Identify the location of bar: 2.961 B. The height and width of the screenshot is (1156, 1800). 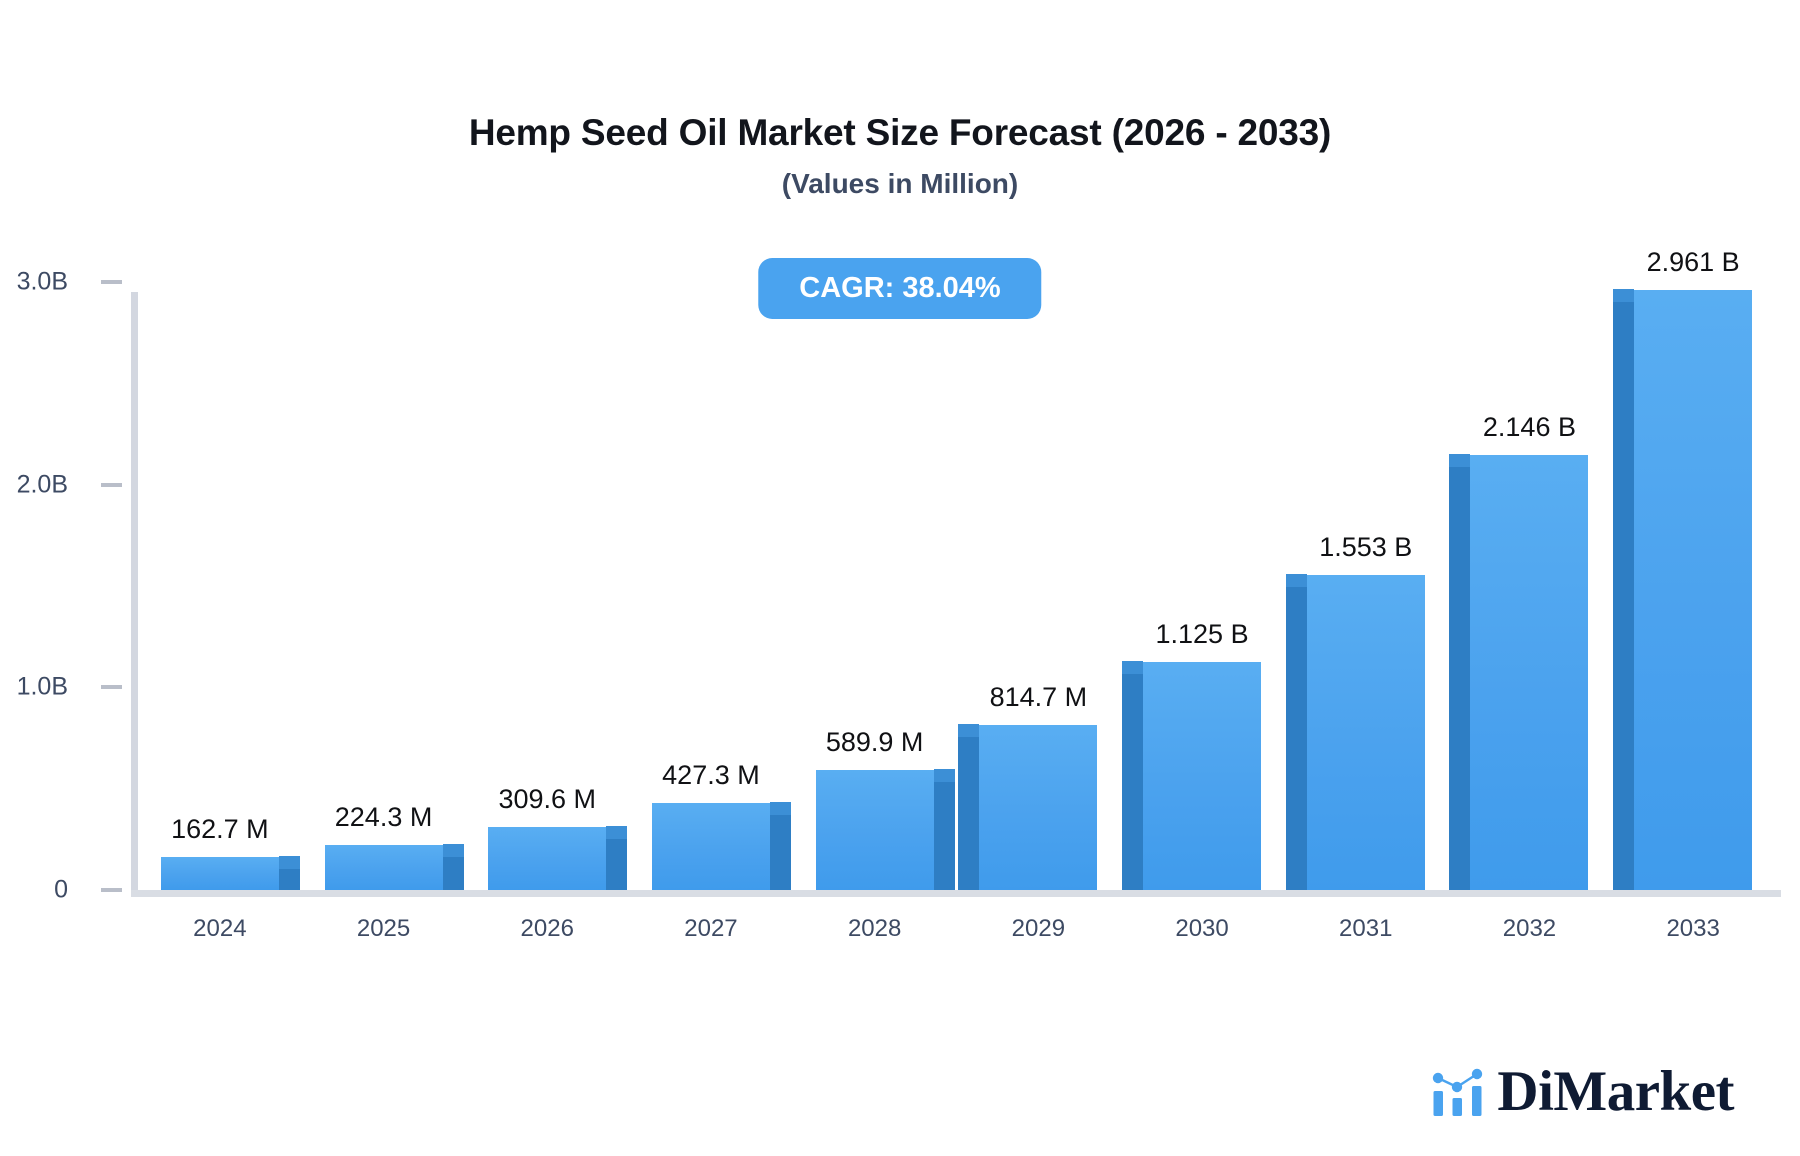
(1683, 568).